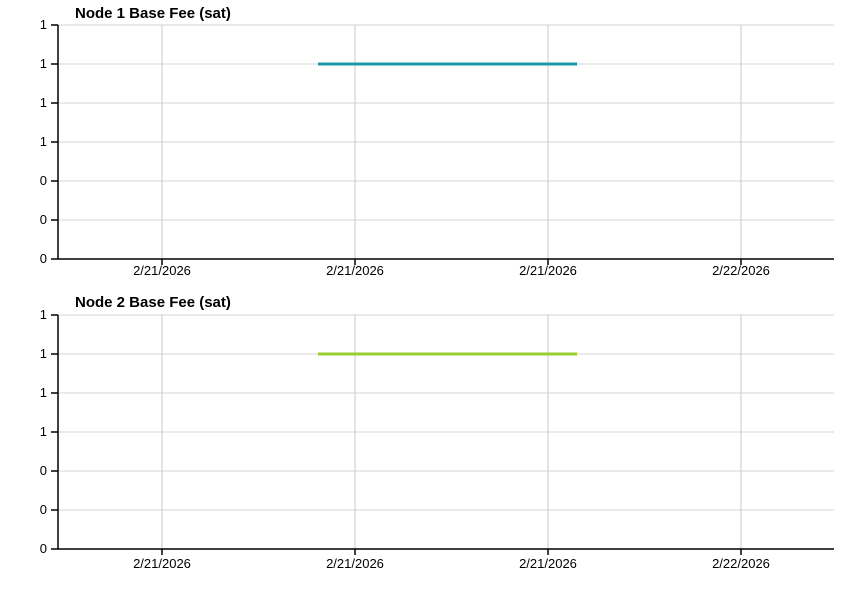  What do you see at coordinates (451, 262) in the screenshot?
I see `chart1-x-ticks` at bounding box center [451, 262].